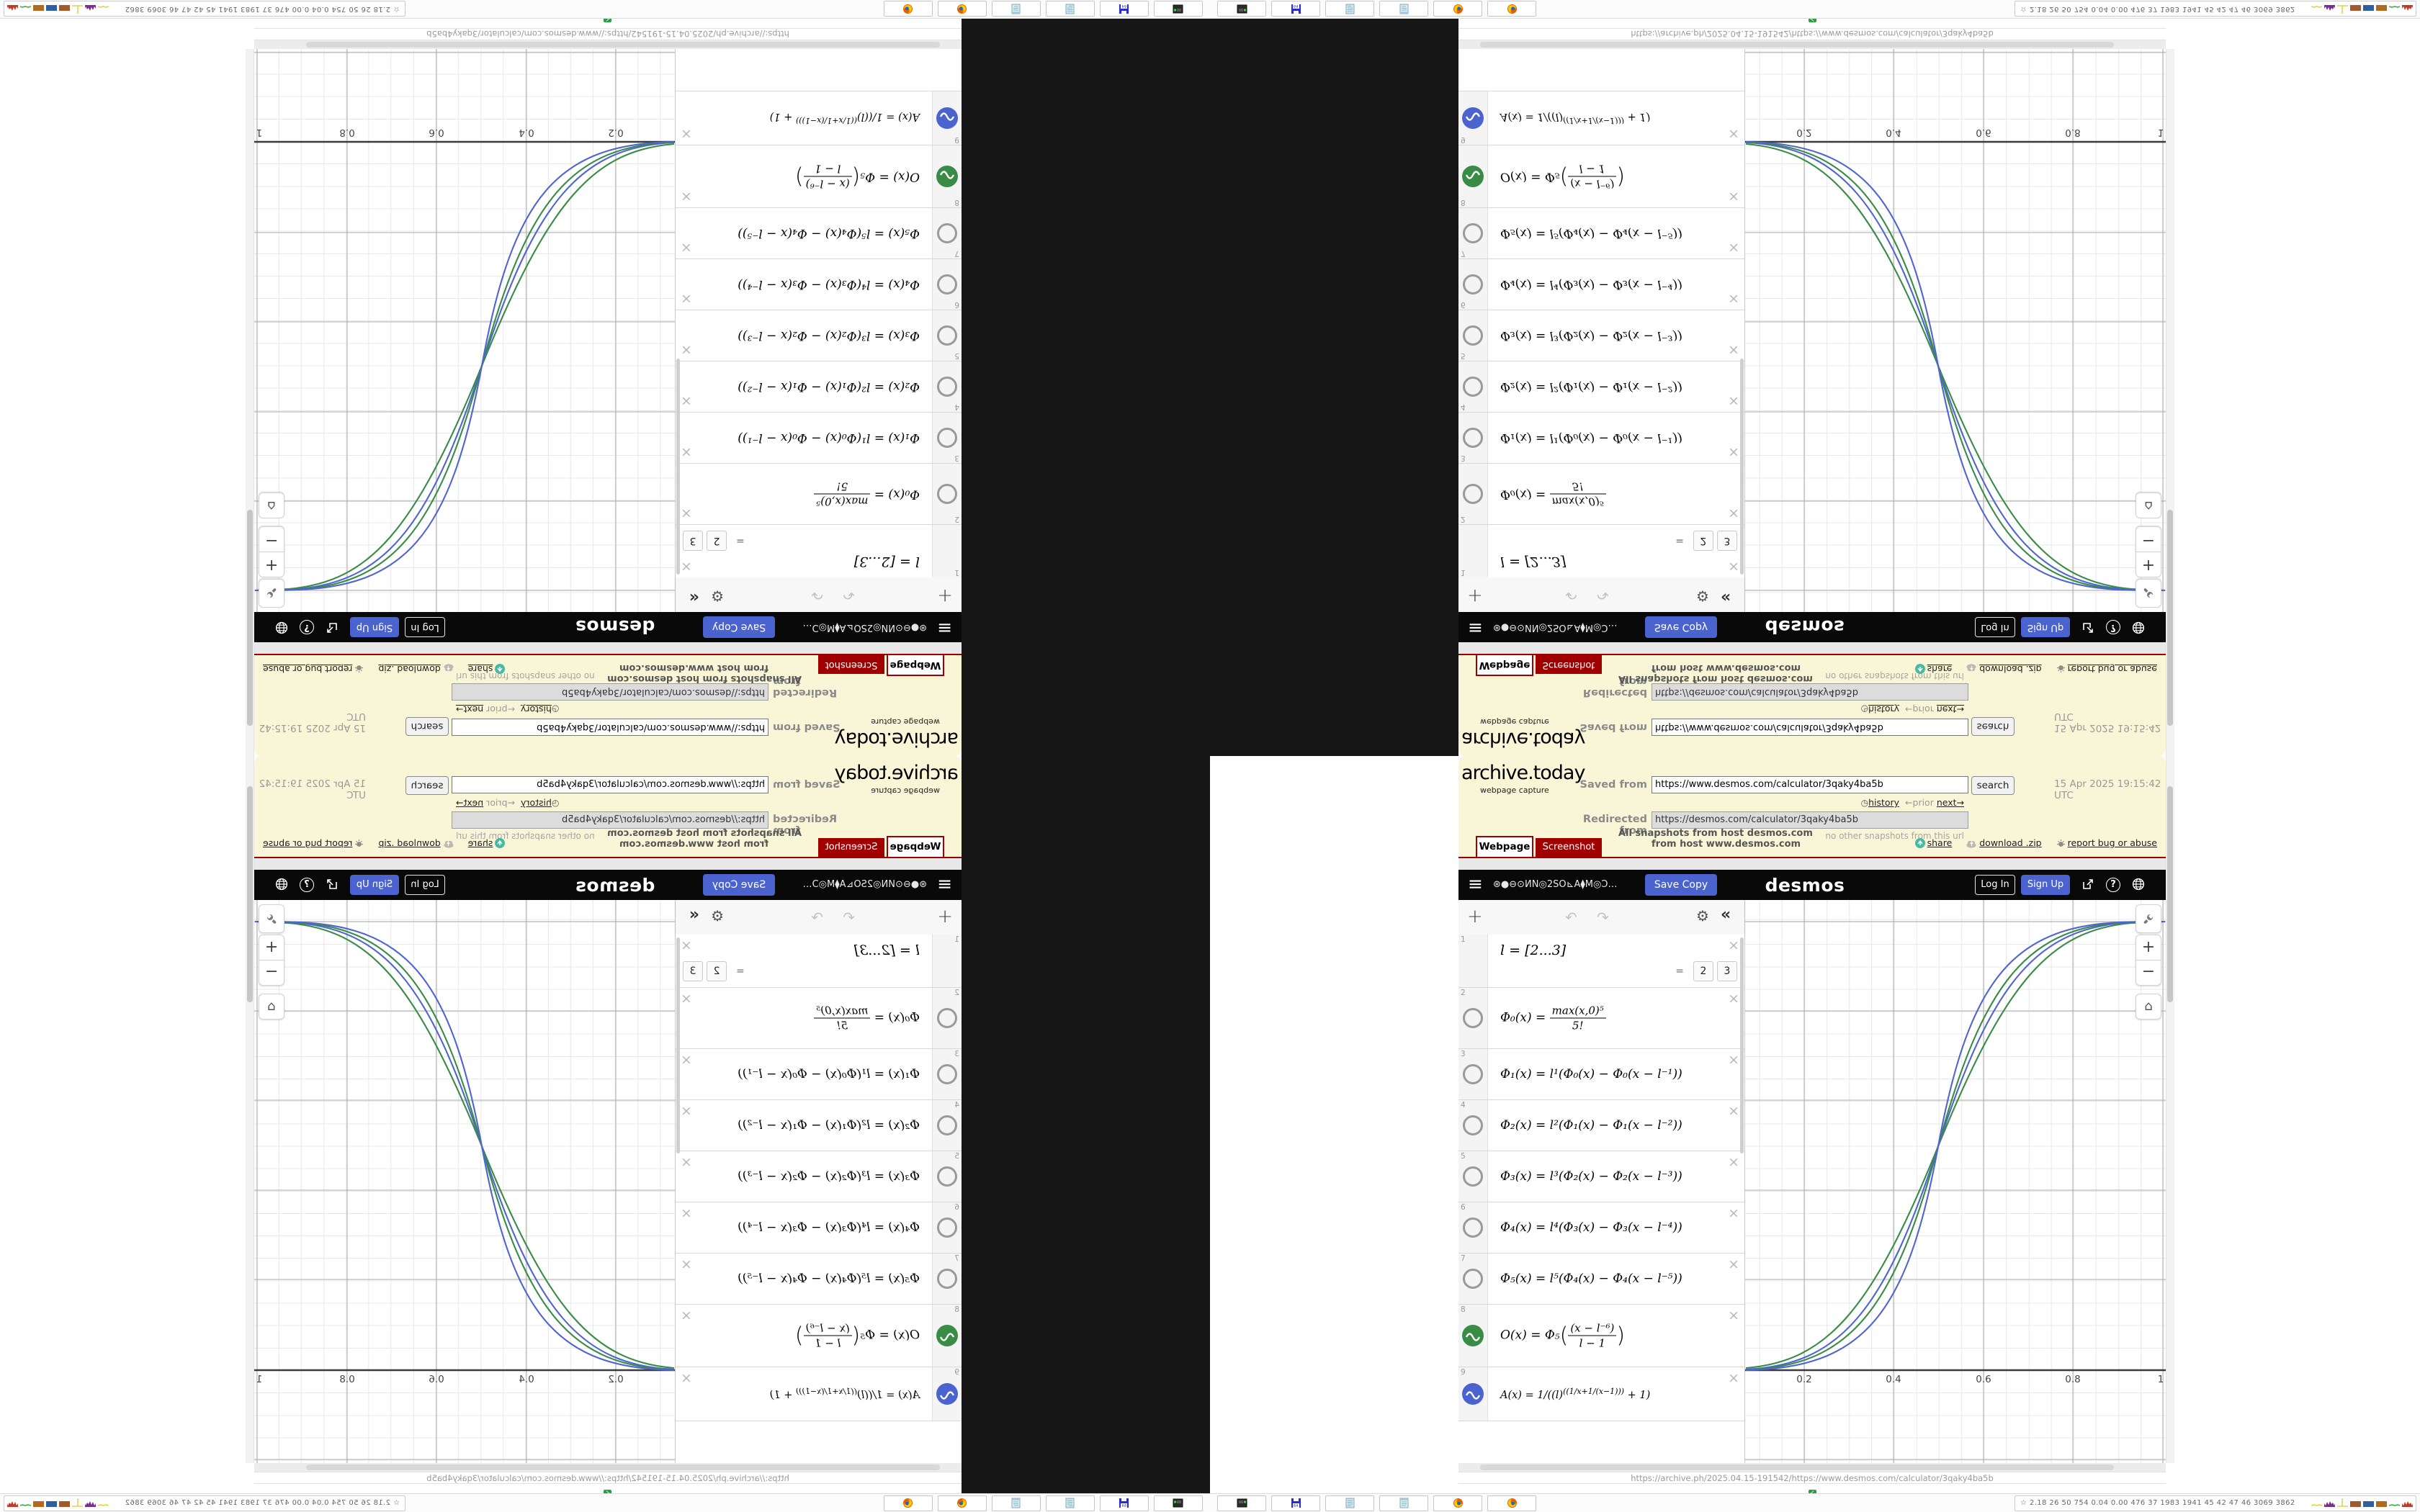 Image resolution: width=2420 pixels, height=1512 pixels. What do you see at coordinates (963, 1503) in the screenshot?
I see `taskbar-button-firefox-app` at bounding box center [963, 1503].